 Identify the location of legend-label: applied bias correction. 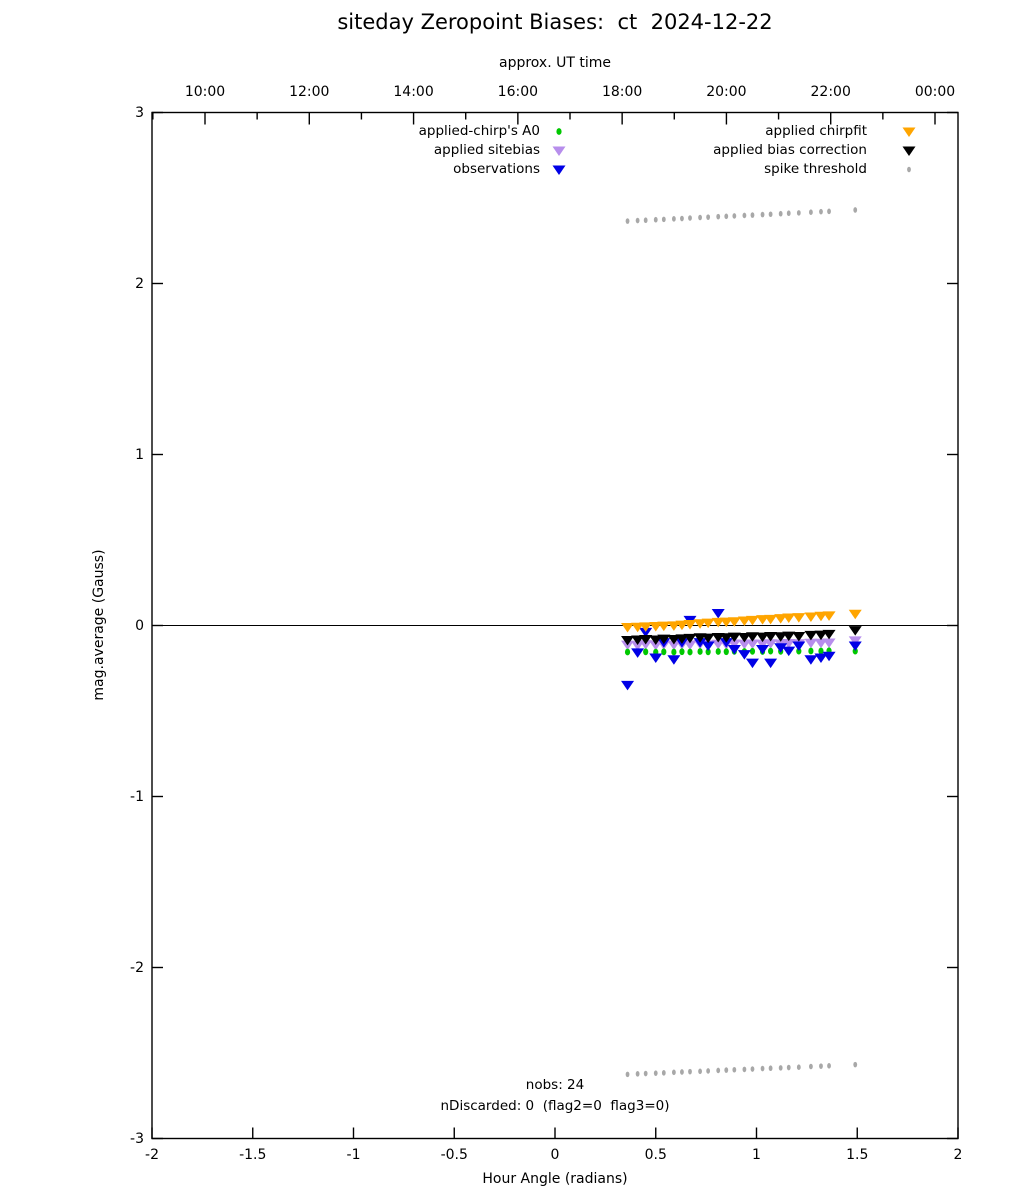
(790, 150).